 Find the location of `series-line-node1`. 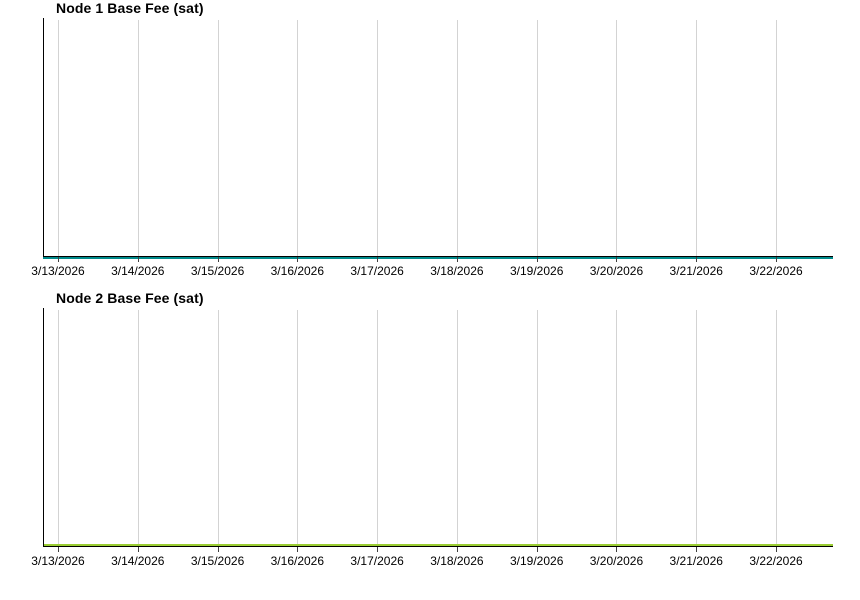

series-line-node1 is located at coordinates (438, 258).